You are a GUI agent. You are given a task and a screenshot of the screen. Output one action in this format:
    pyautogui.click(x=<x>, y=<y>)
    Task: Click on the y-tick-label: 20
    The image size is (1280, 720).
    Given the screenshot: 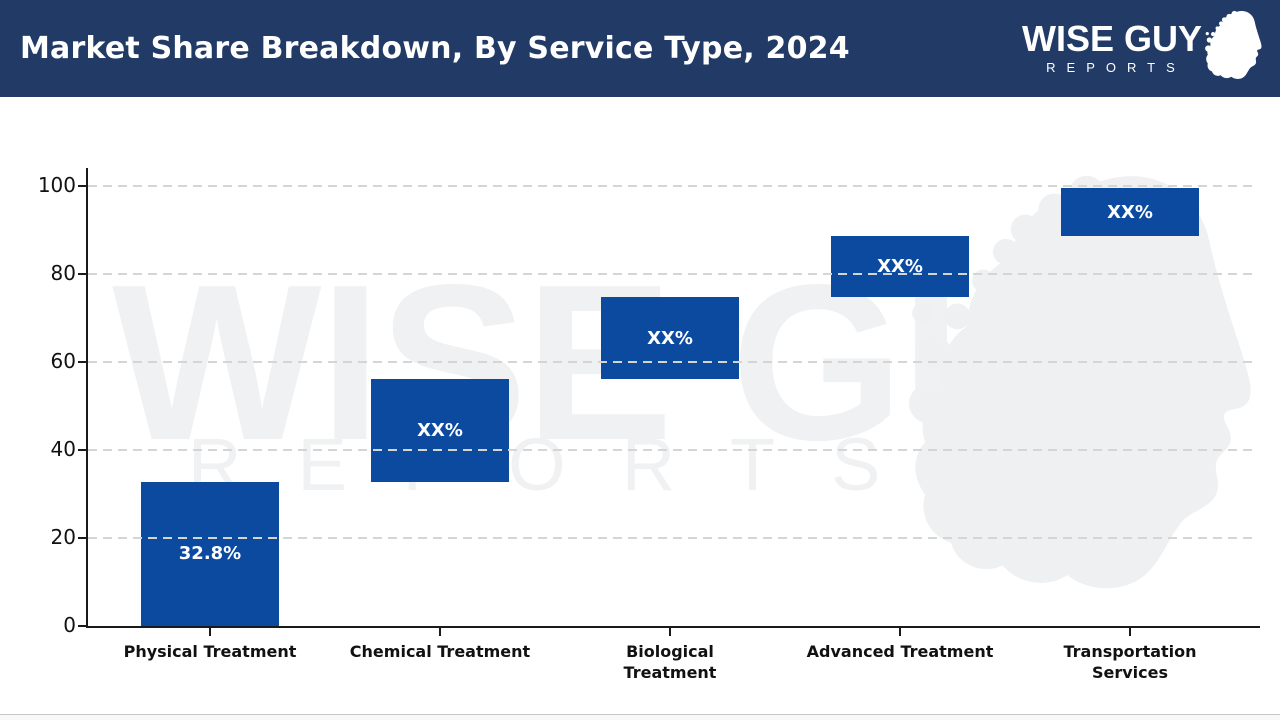 What is the action you would take?
    pyautogui.click(x=63, y=537)
    